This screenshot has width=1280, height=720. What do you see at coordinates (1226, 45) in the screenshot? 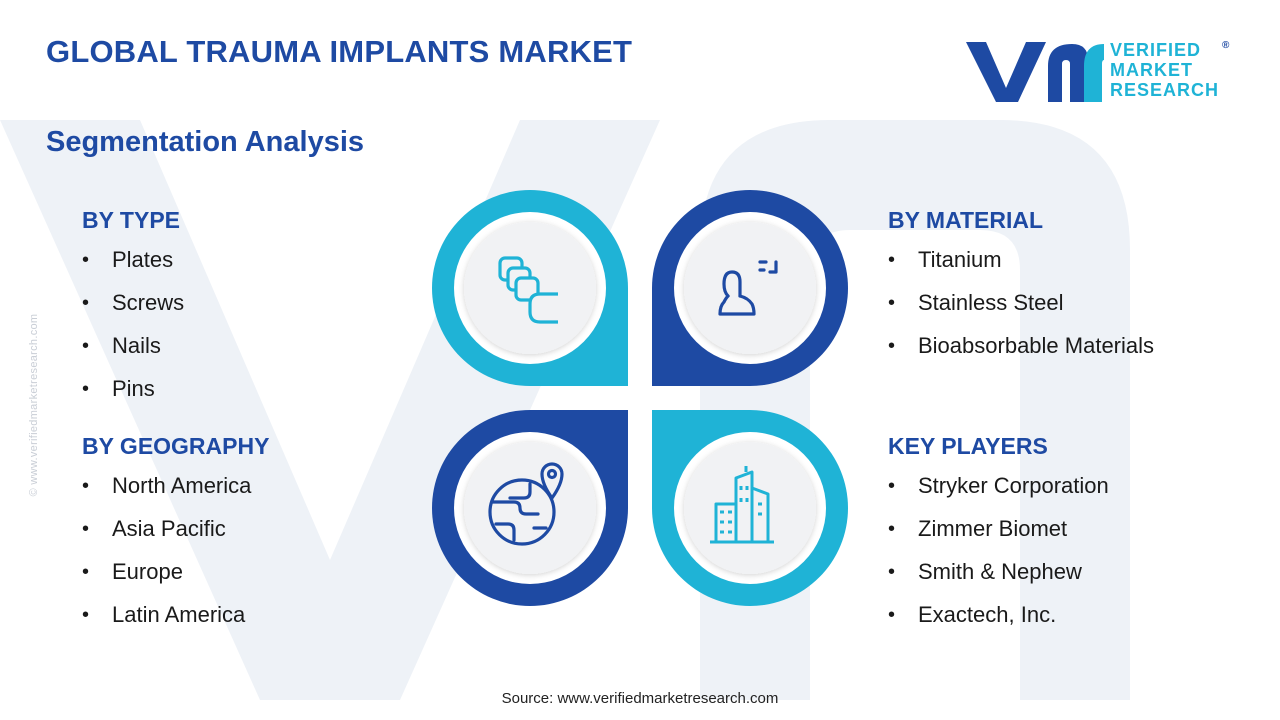
I see `registered-mark: ®` at bounding box center [1226, 45].